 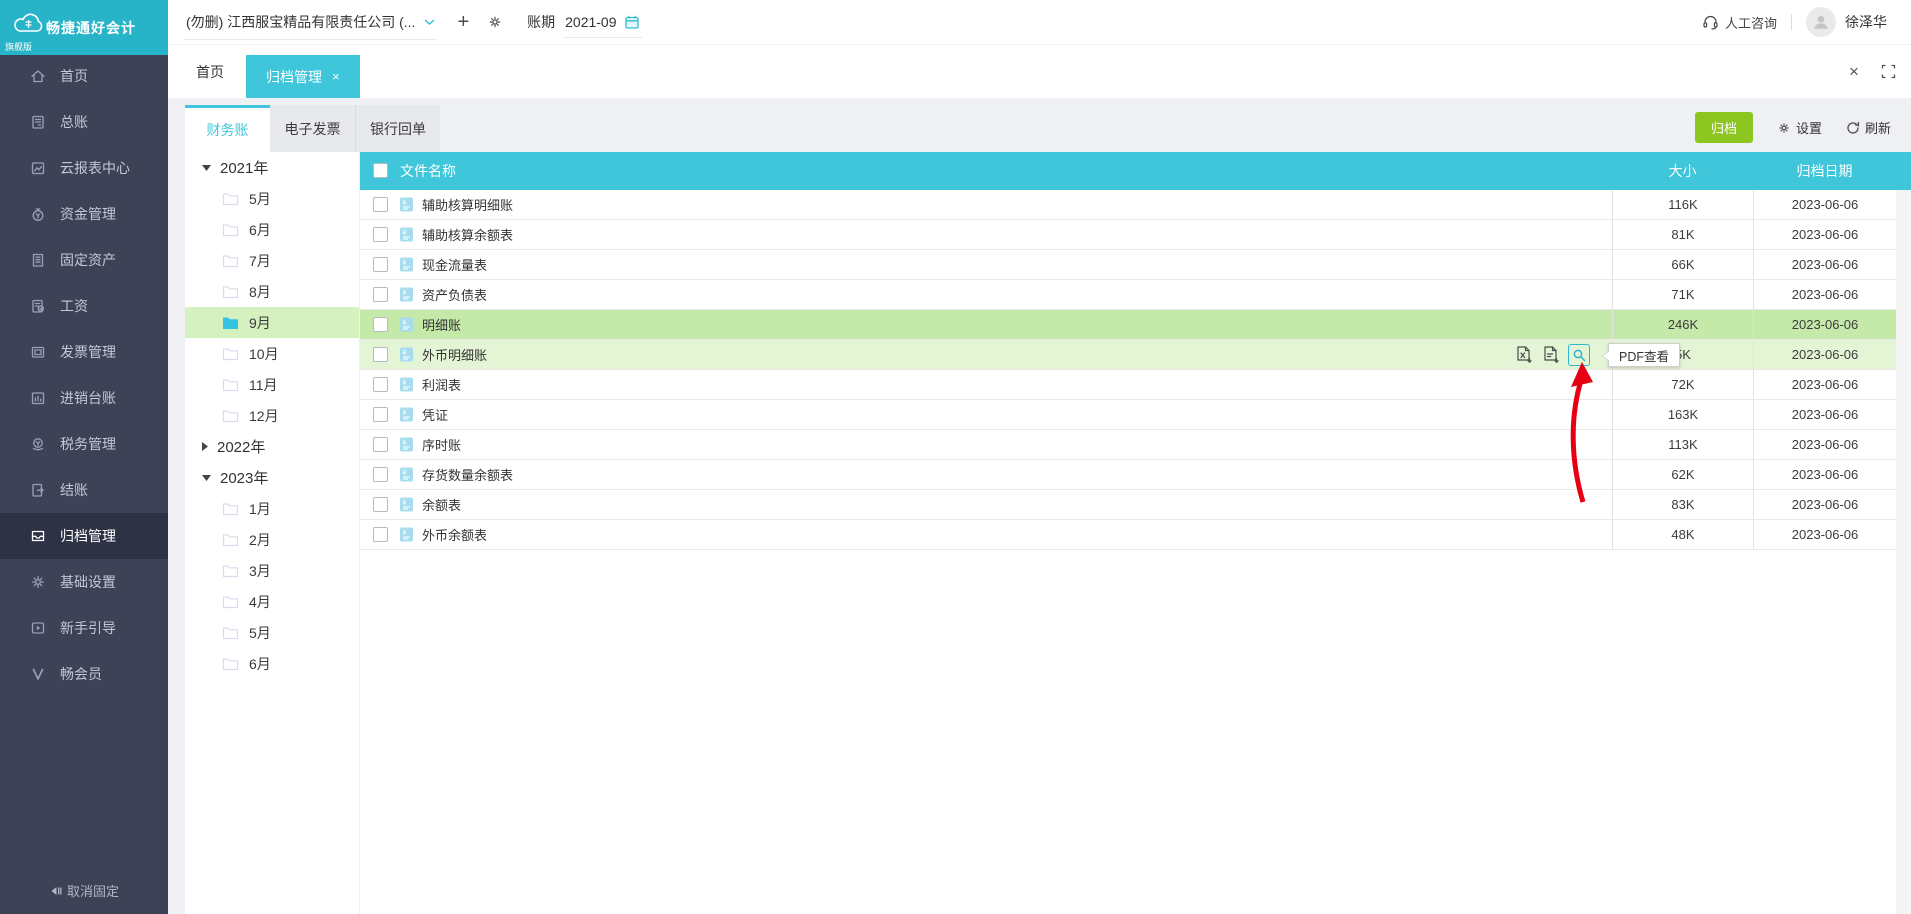 I want to click on tree-month: 8月, so click(x=272, y=291).